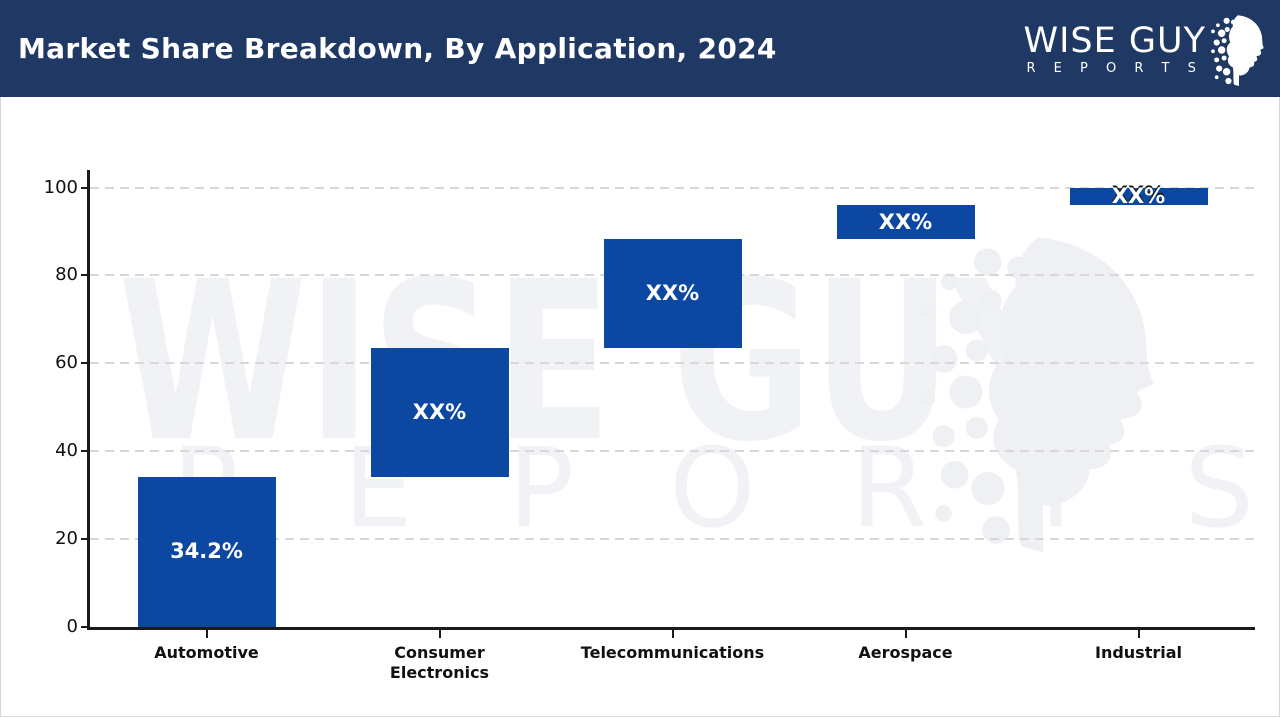  What do you see at coordinates (1114, 41) in the screenshot?
I see `logo-wordmark: WISE GUY` at bounding box center [1114, 41].